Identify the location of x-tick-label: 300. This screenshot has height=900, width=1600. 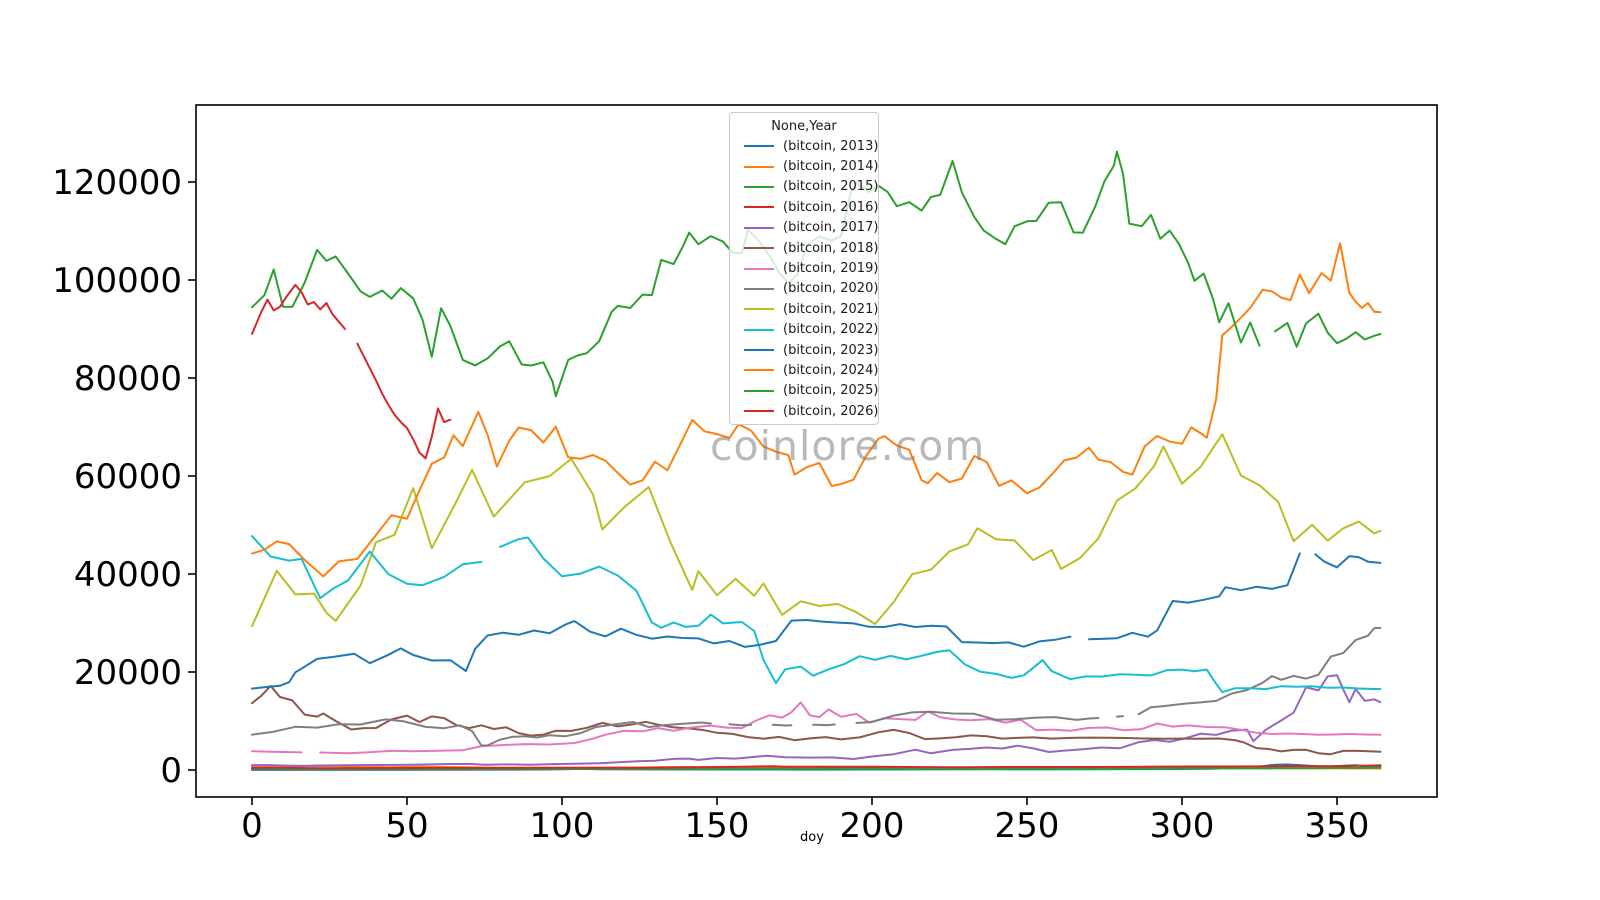
(1182, 826).